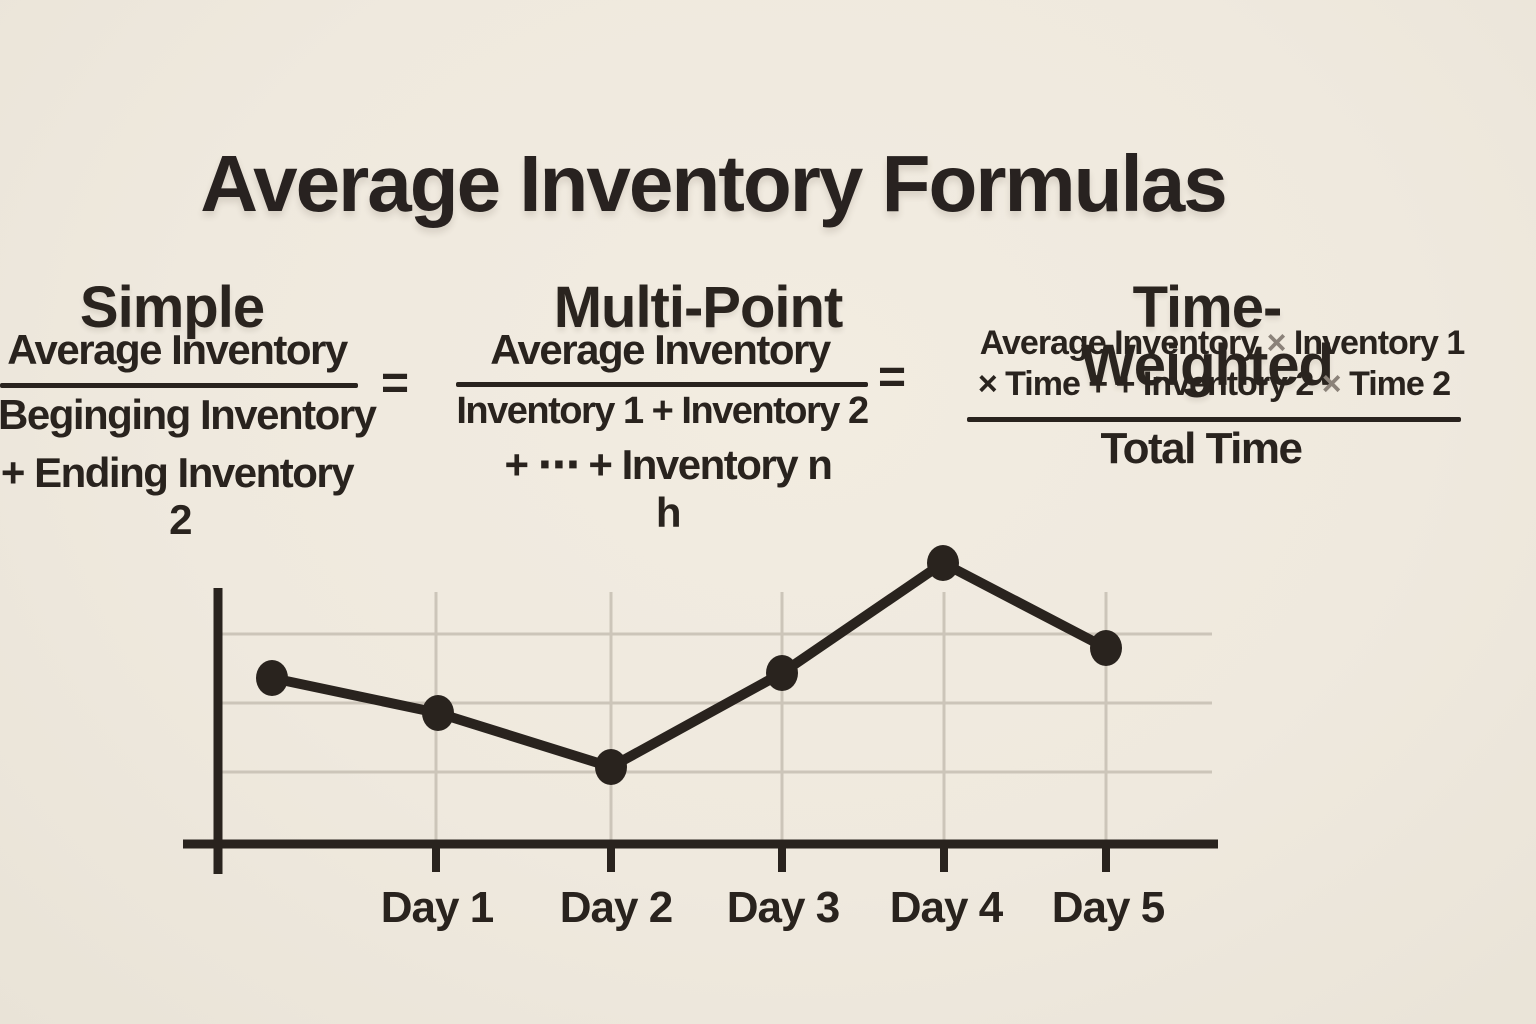 The height and width of the screenshot is (1024, 1536). I want to click on formula-multi-point-header: Multi-Point, so click(698, 308).